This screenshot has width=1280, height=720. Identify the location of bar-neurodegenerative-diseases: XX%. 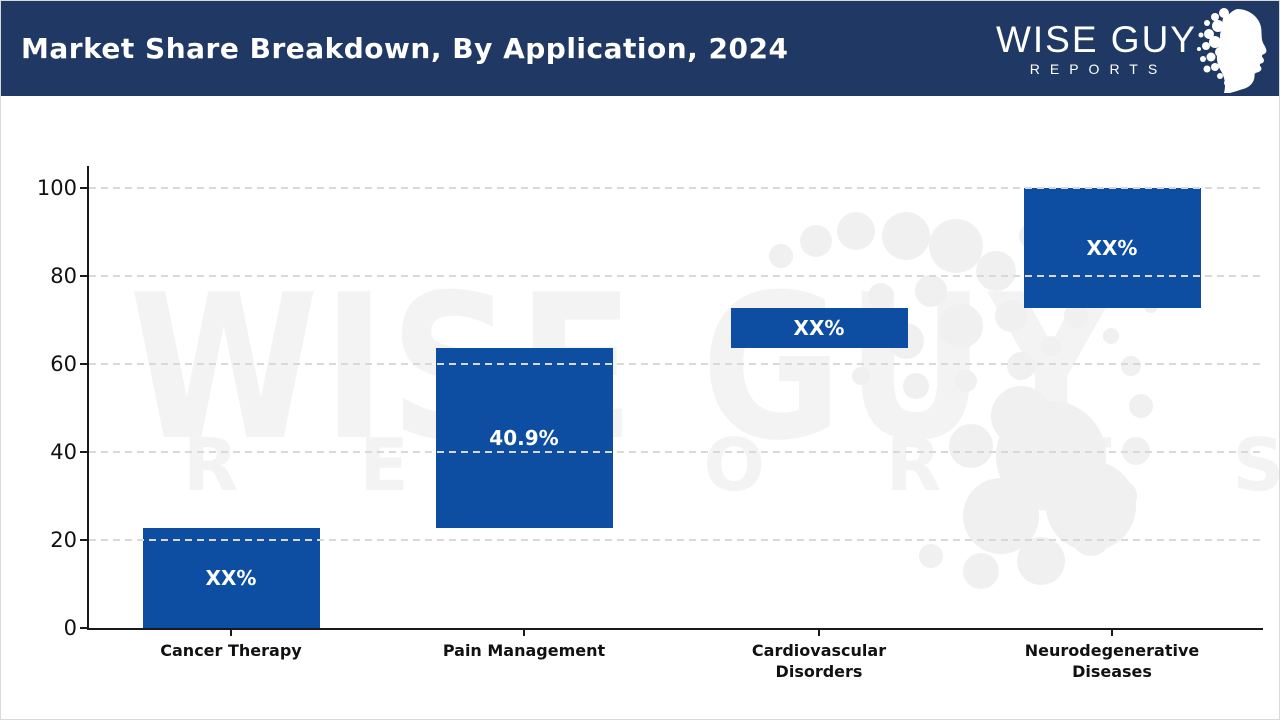
(1112, 248).